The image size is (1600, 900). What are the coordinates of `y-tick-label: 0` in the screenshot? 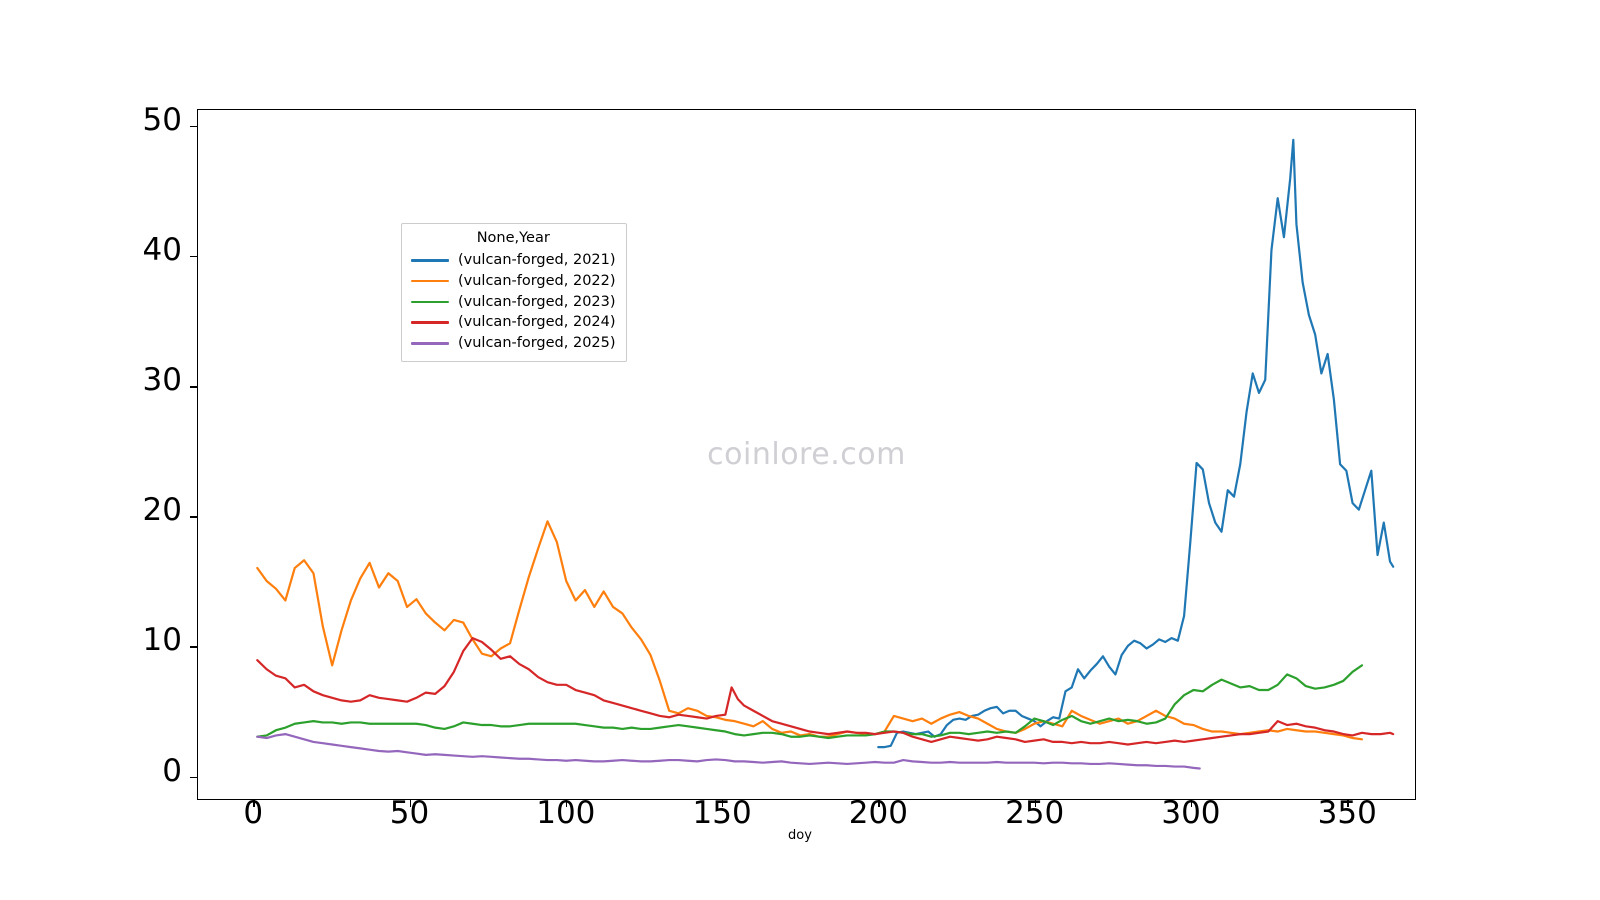 It's located at (172, 770).